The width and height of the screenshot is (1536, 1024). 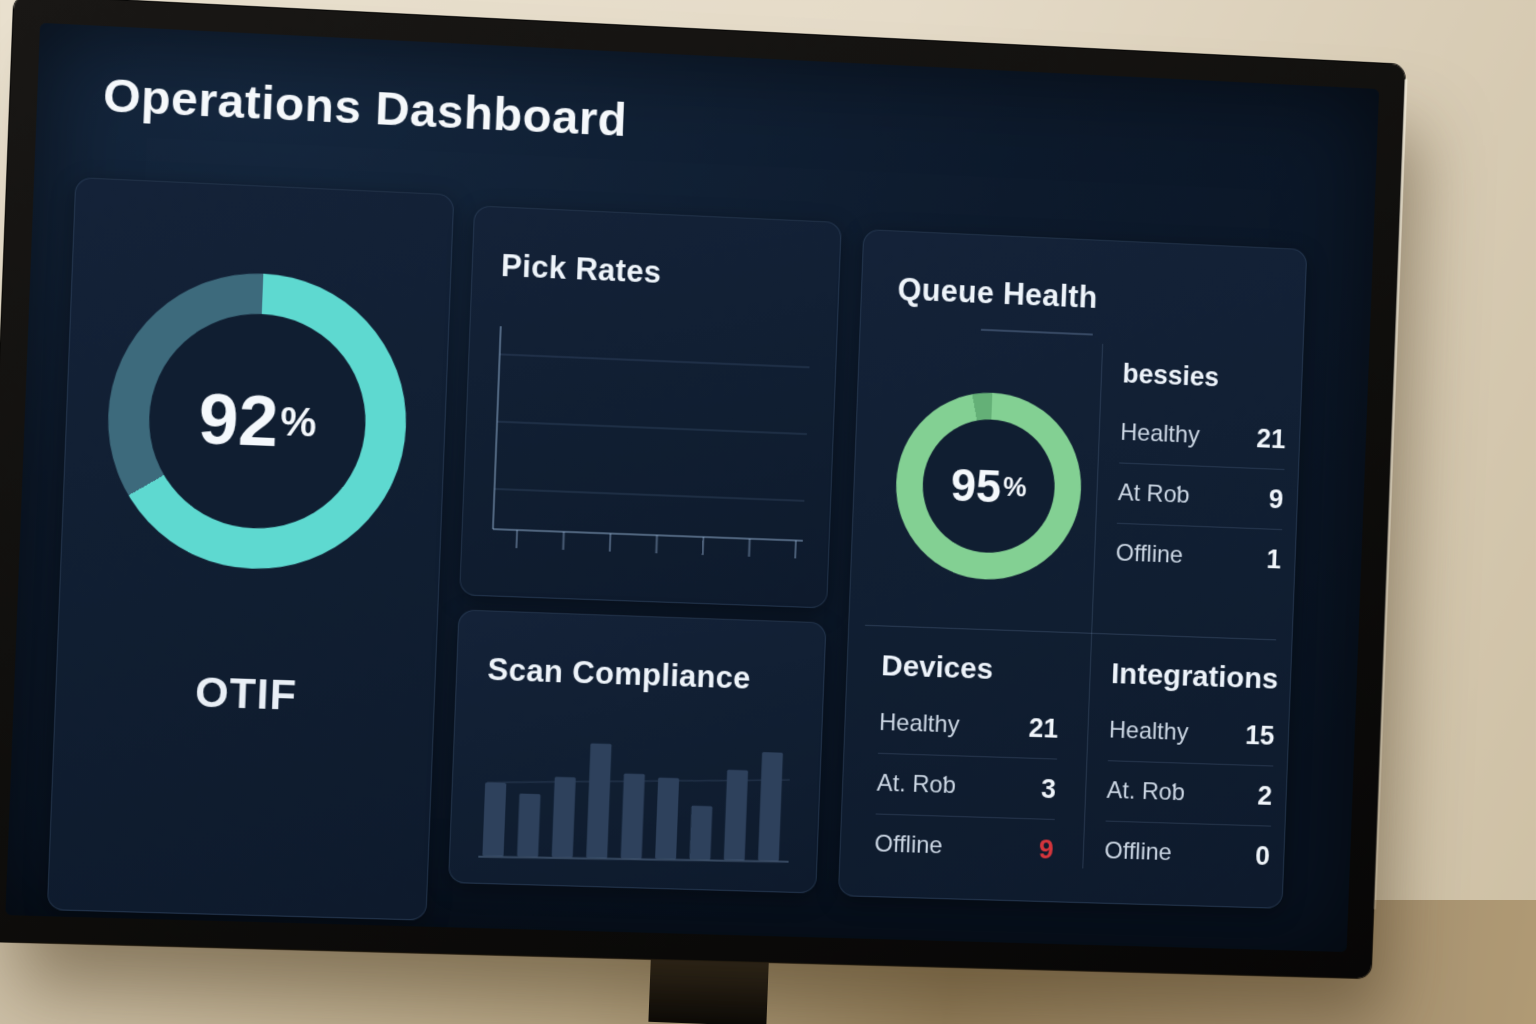 What do you see at coordinates (1046, 849) in the screenshot?
I see `stat-value-alert: 9` at bounding box center [1046, 849].